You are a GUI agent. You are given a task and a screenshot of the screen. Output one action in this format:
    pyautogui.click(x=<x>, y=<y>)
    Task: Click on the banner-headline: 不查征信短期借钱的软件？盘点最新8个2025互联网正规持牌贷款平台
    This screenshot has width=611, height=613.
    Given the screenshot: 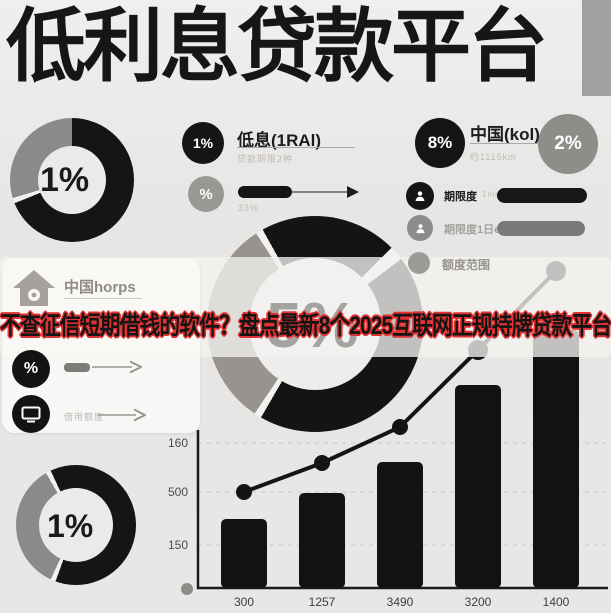 What is the action you would take?
    pyautogui.click(x=305, y=326)
    